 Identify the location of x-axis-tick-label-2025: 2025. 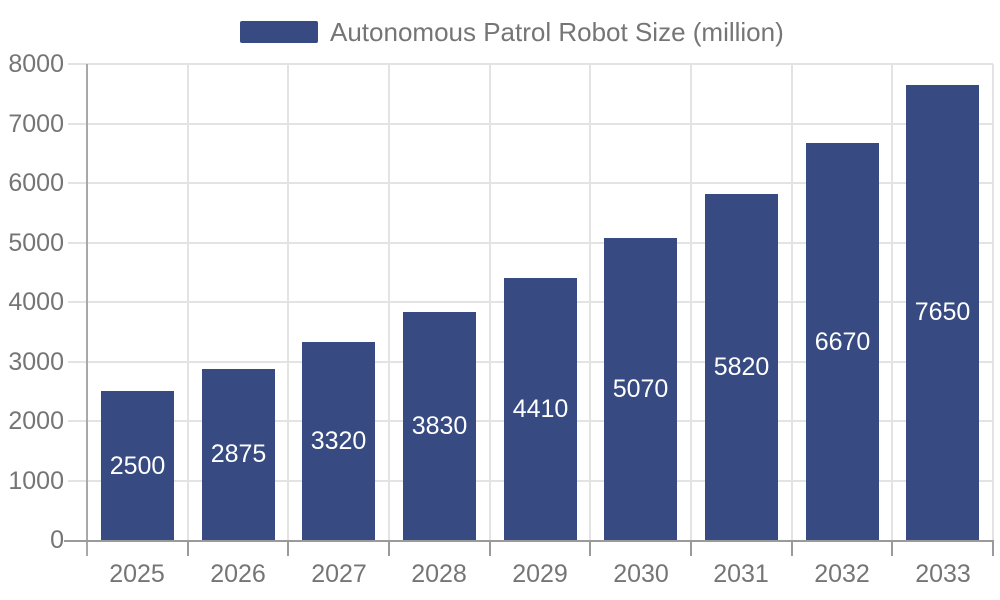
(137, 574).